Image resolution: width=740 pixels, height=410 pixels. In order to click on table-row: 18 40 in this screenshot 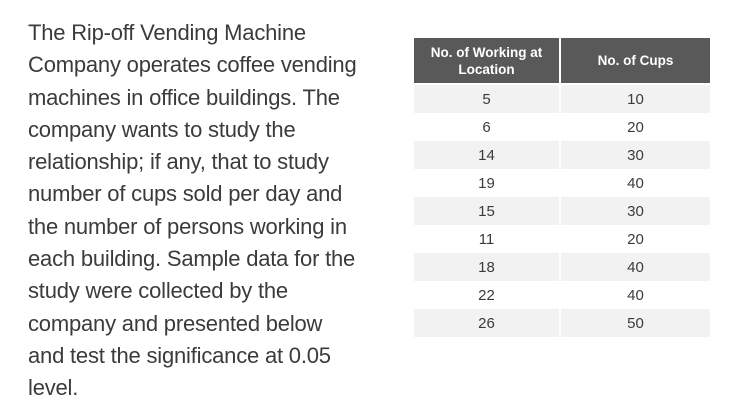, I will do `click(562, 267)`.